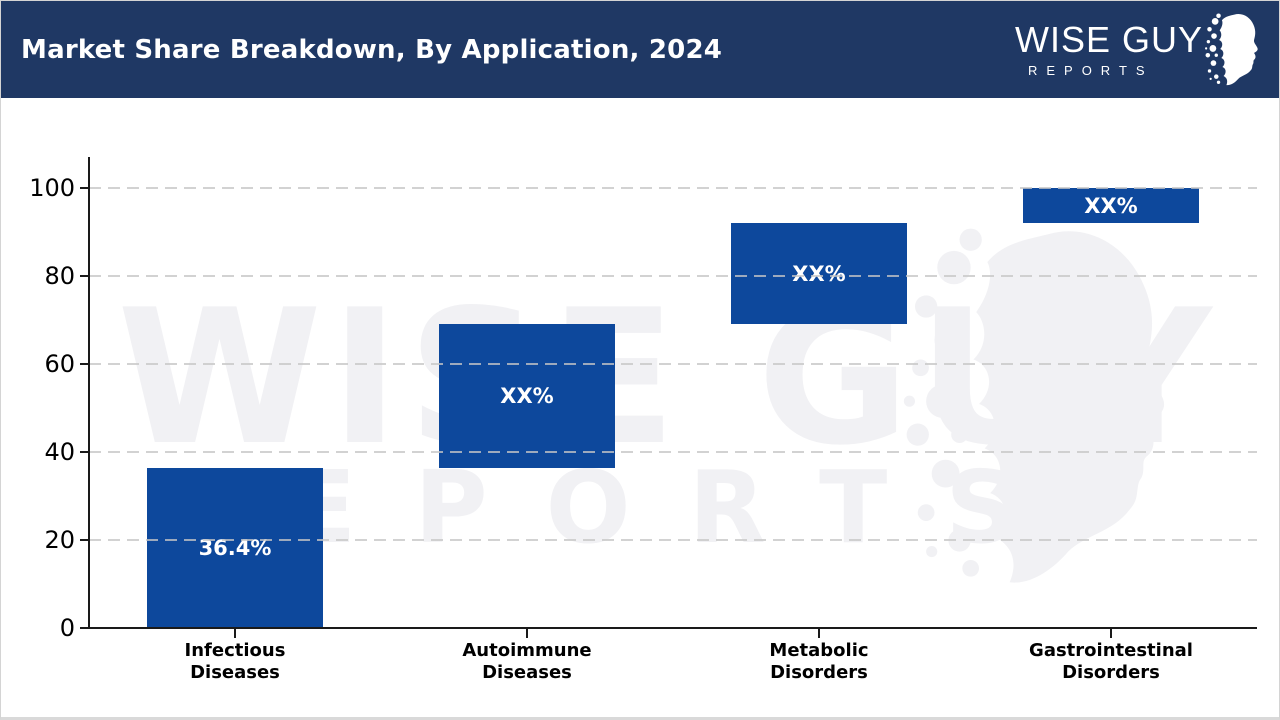 The image size is (1280, 720). What do you see at coordinates (1090, 70) in the screenshot?
I see `logo-subtitle: REPORTS` at bounding box center [1090, 70].